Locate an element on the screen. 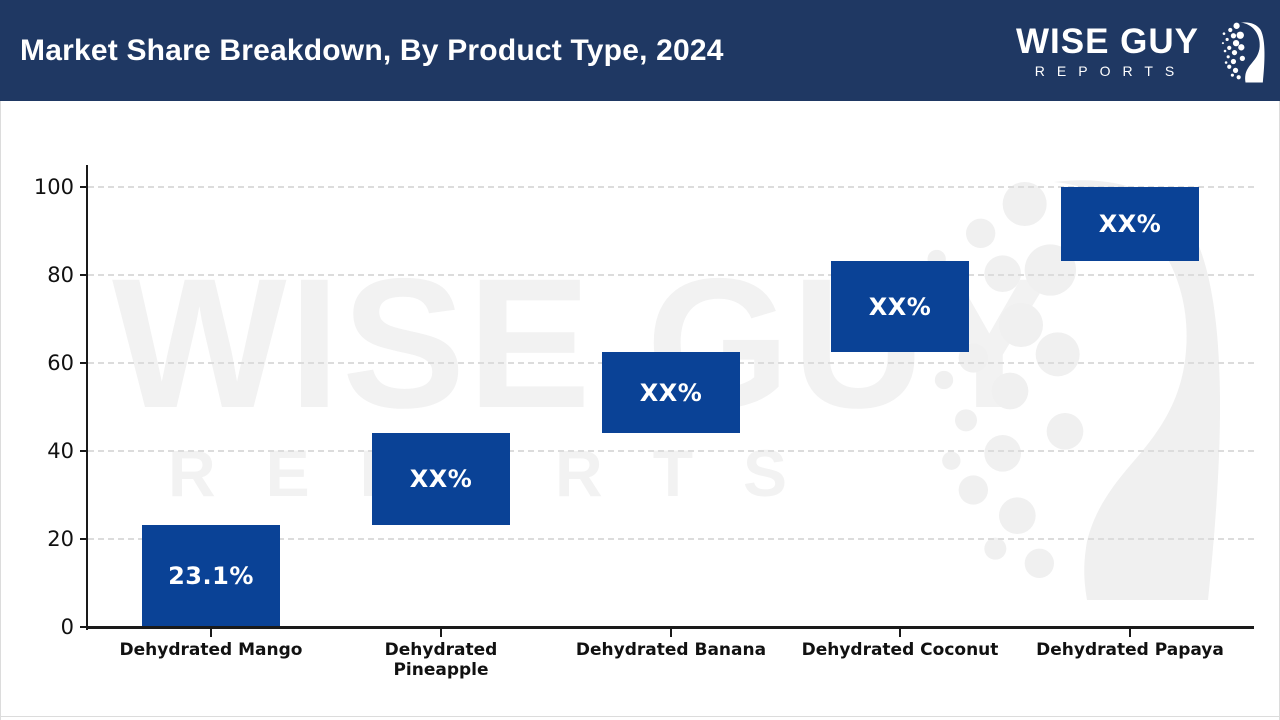 The image size is (1280, 720). y-tick-label-20: 20 is located at coordinates (60, 538).